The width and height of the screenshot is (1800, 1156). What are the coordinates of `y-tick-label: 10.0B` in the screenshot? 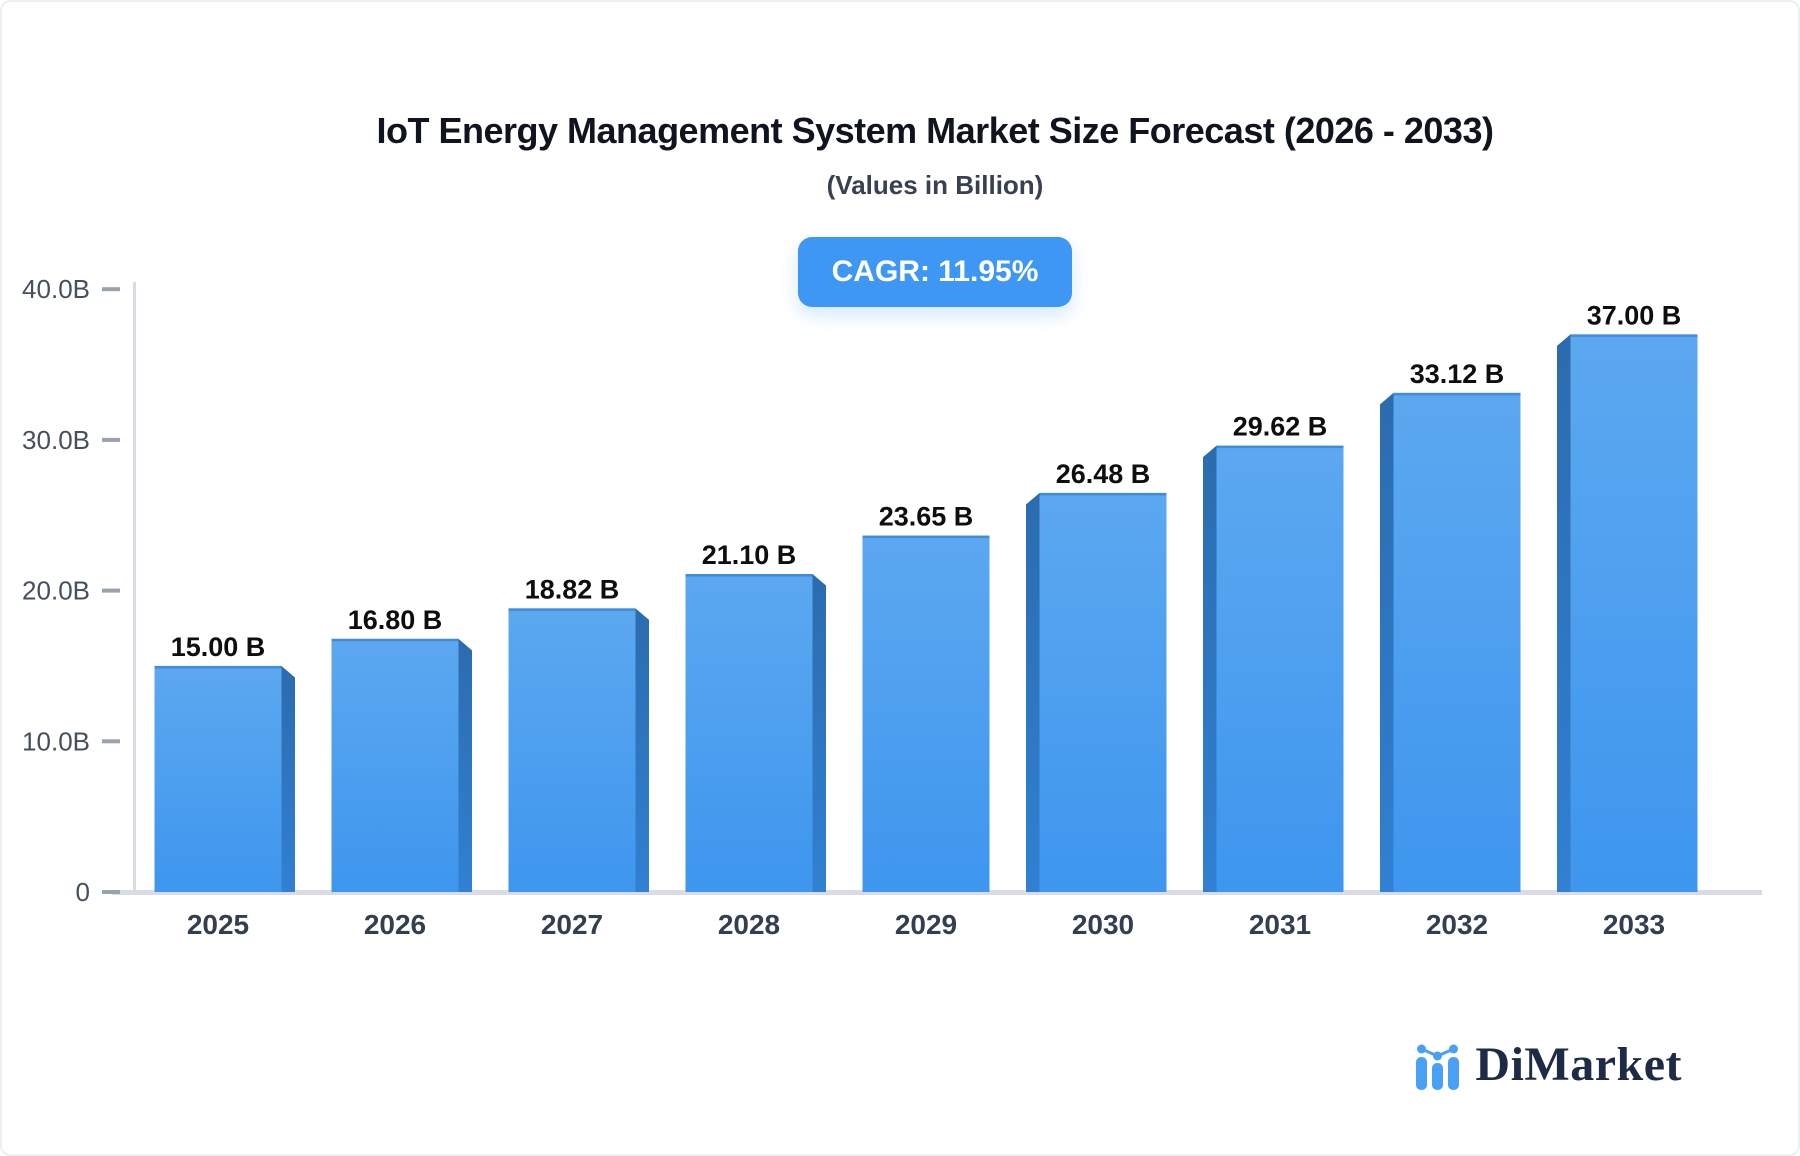 It's located at (56, 741).